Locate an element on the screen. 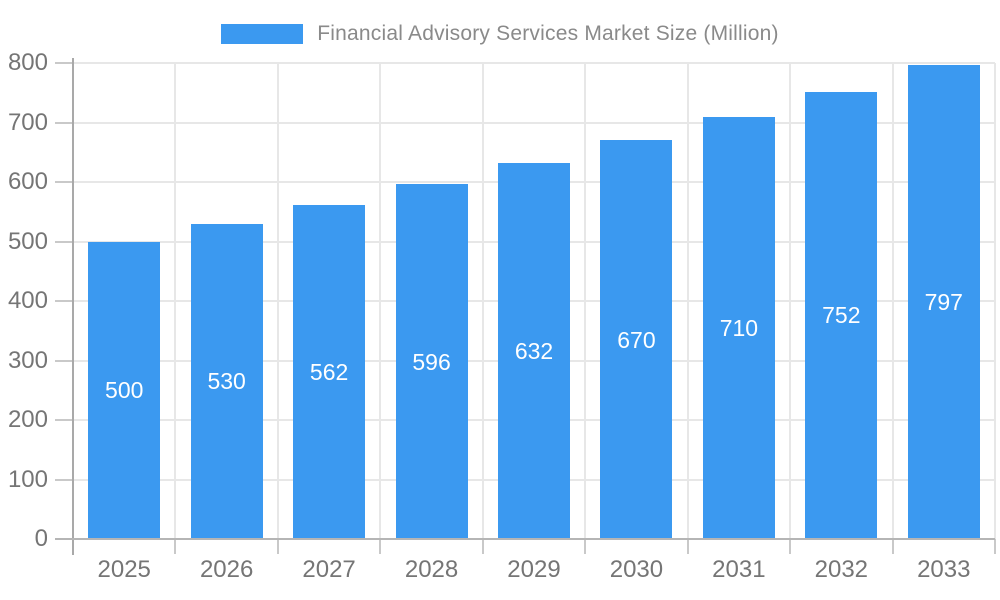  x-axis-tick-label: 2026 is located at coordinates (226, 569).